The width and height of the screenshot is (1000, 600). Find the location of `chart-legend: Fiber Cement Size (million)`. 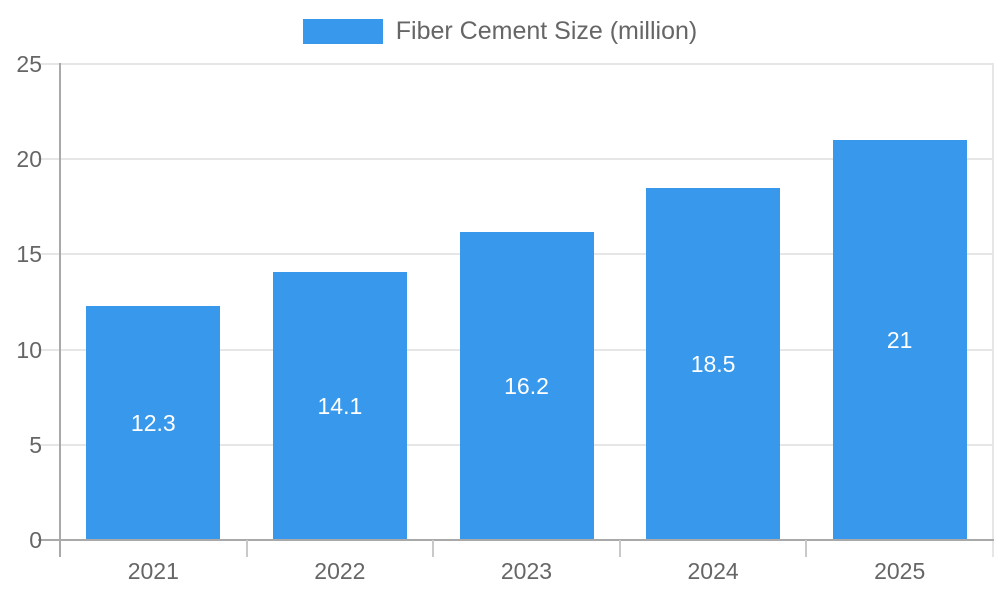

chart-legend: Fiber Cement Size (million) is located at coordinates (500, 31).